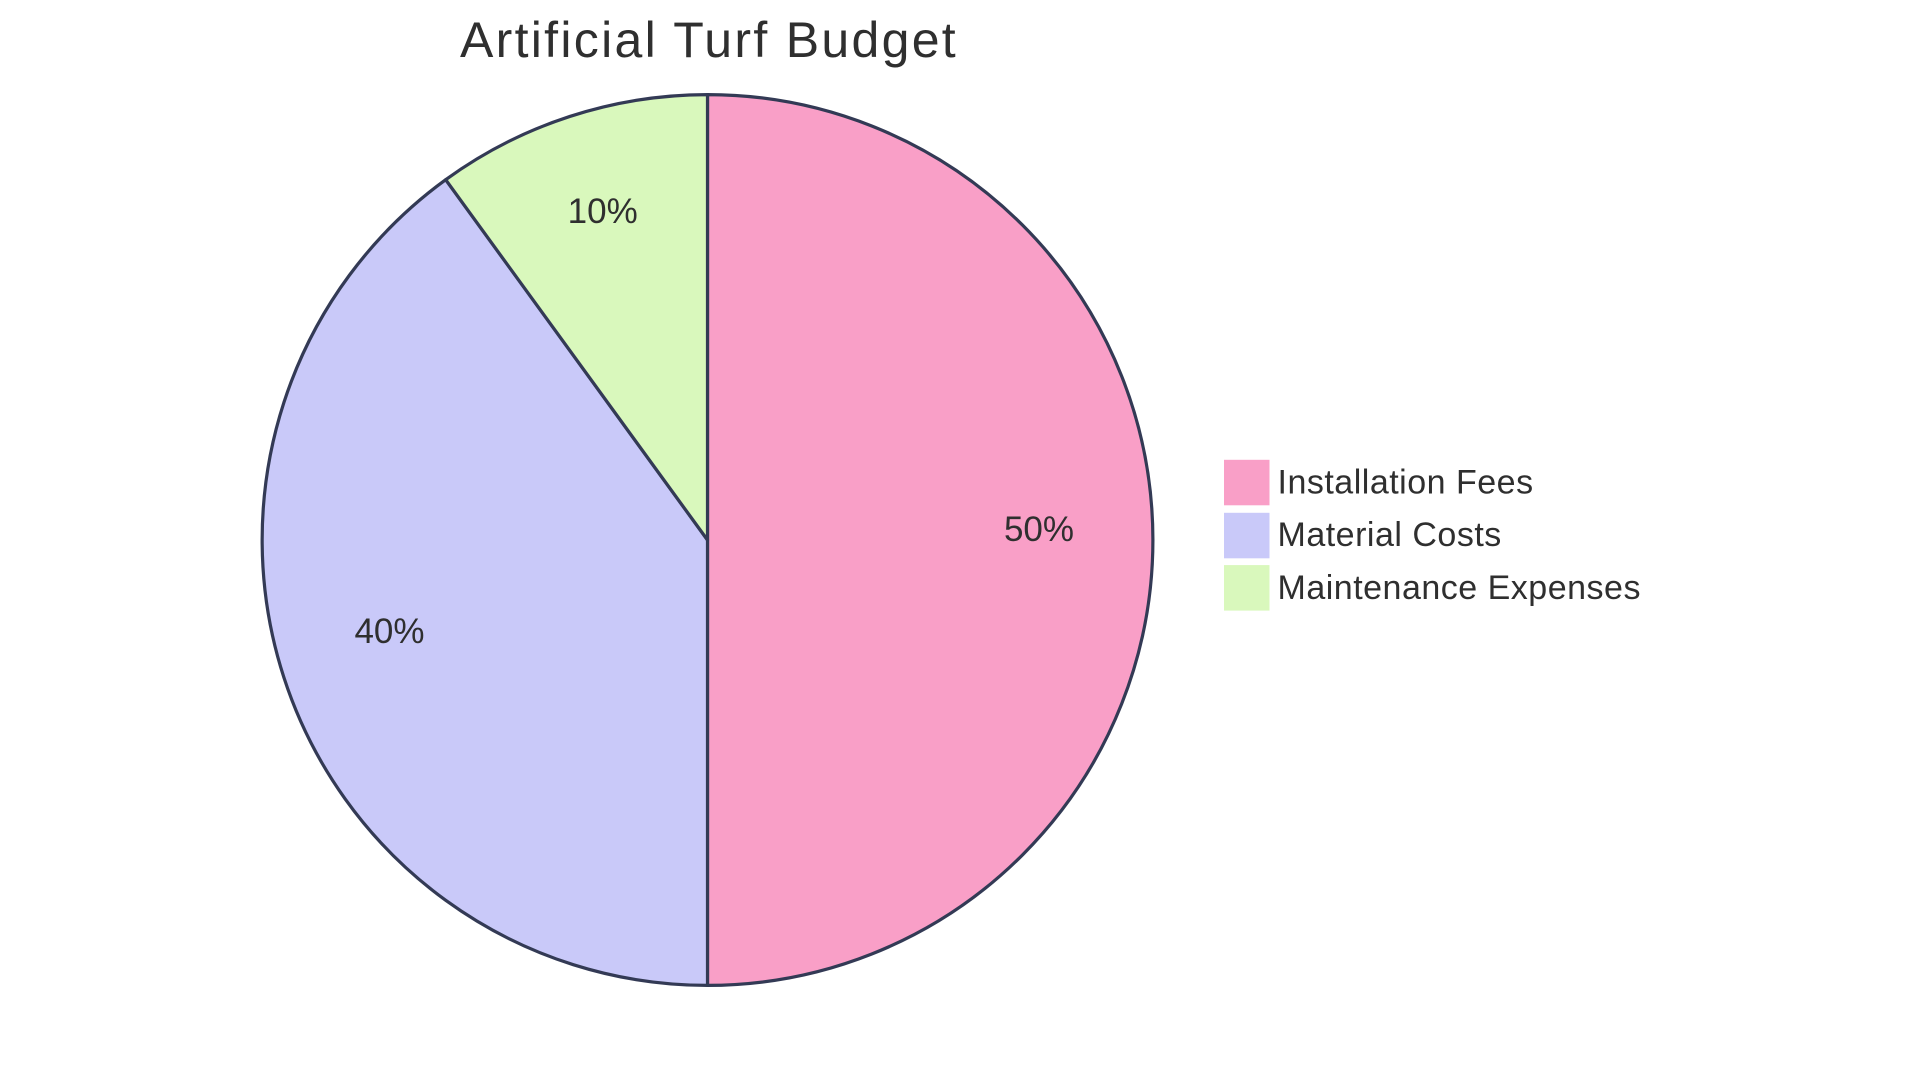  What do you see at coordinates (1406, 483) in the screenshot?
I see `svg-text: Installation Fees` at bounding box center [1406, 483].